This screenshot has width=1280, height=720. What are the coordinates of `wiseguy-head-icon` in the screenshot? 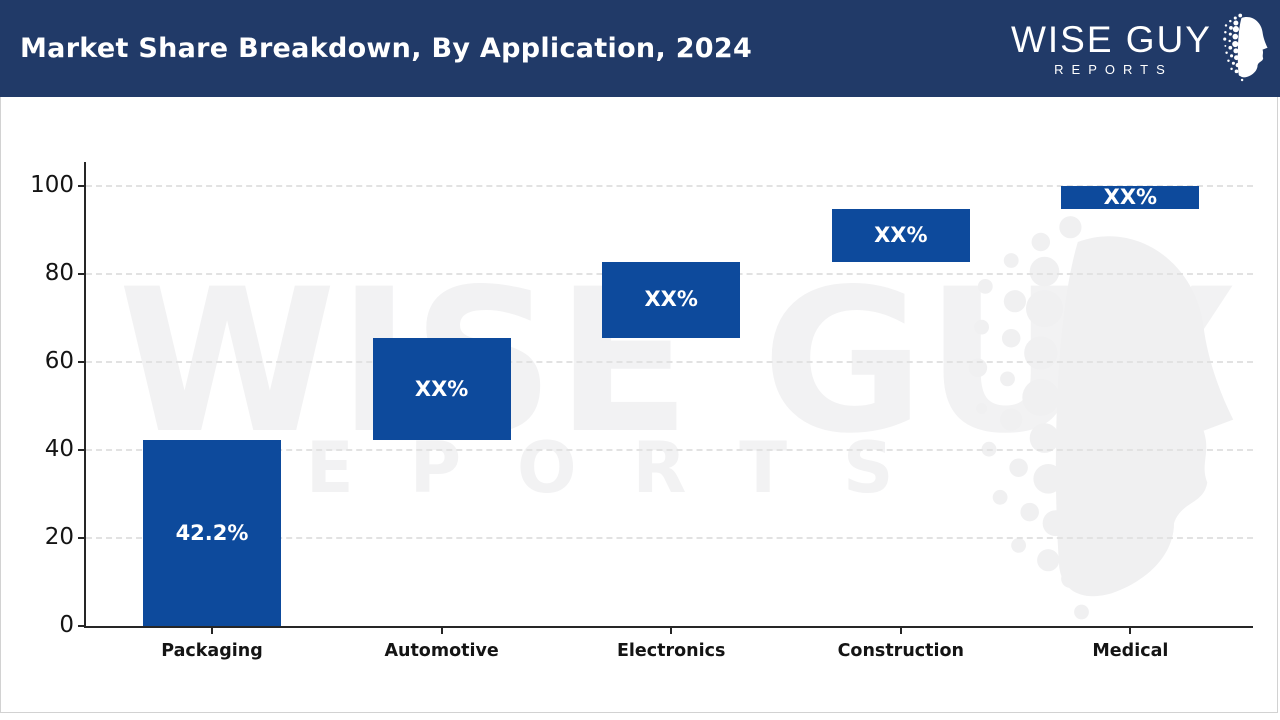 It's located at (1245, 47).